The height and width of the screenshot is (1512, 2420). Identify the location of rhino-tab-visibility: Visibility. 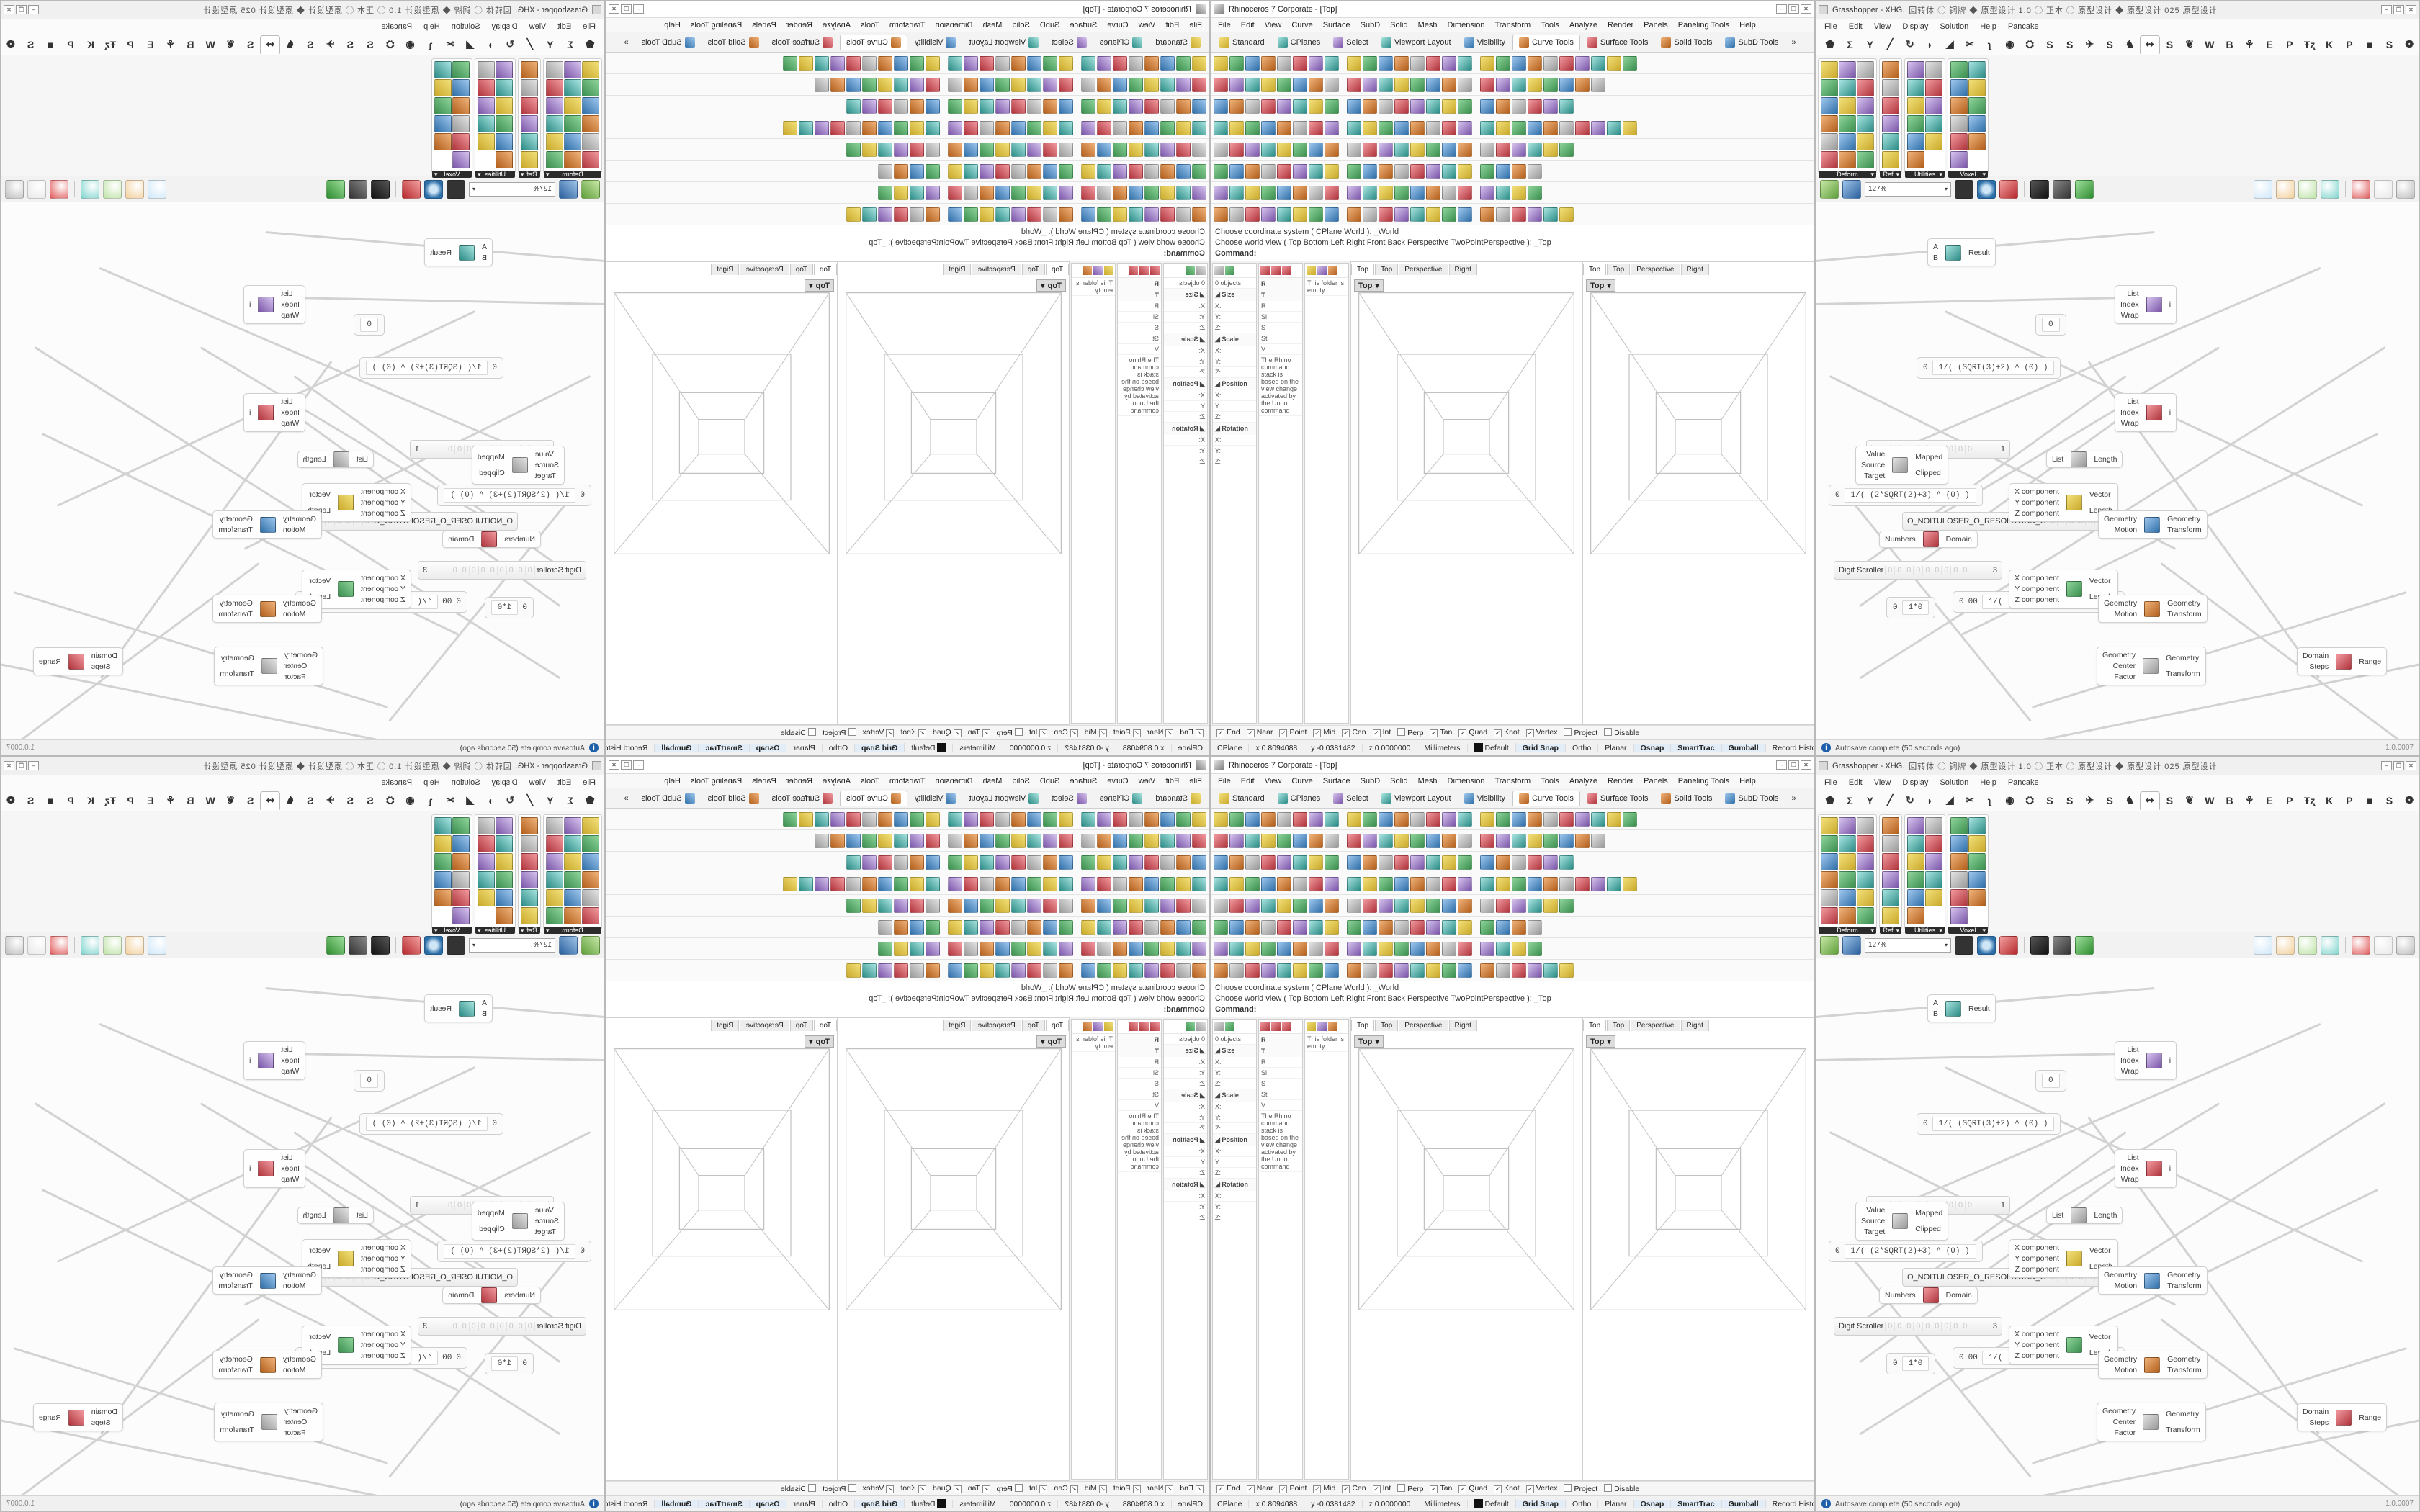
(936, 42).